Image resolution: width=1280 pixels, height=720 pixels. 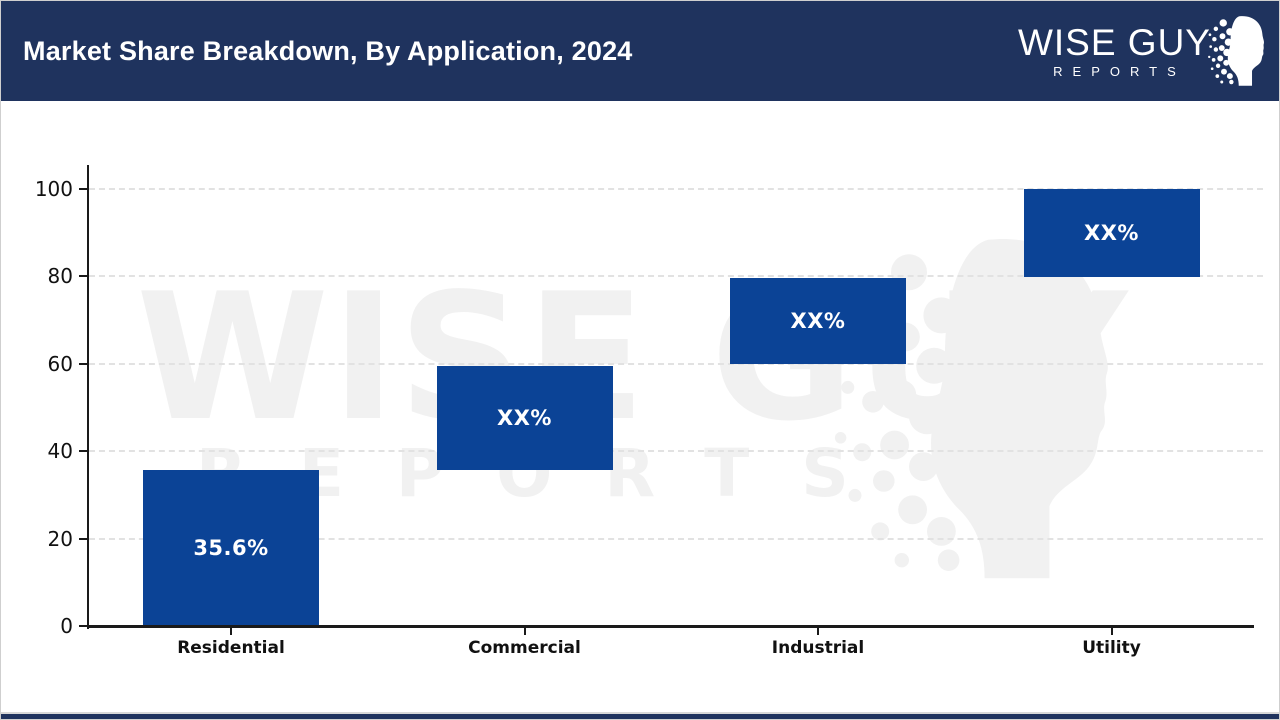 I want to click on x-tick-label-residential: Residential, so click(x=231, y=648).